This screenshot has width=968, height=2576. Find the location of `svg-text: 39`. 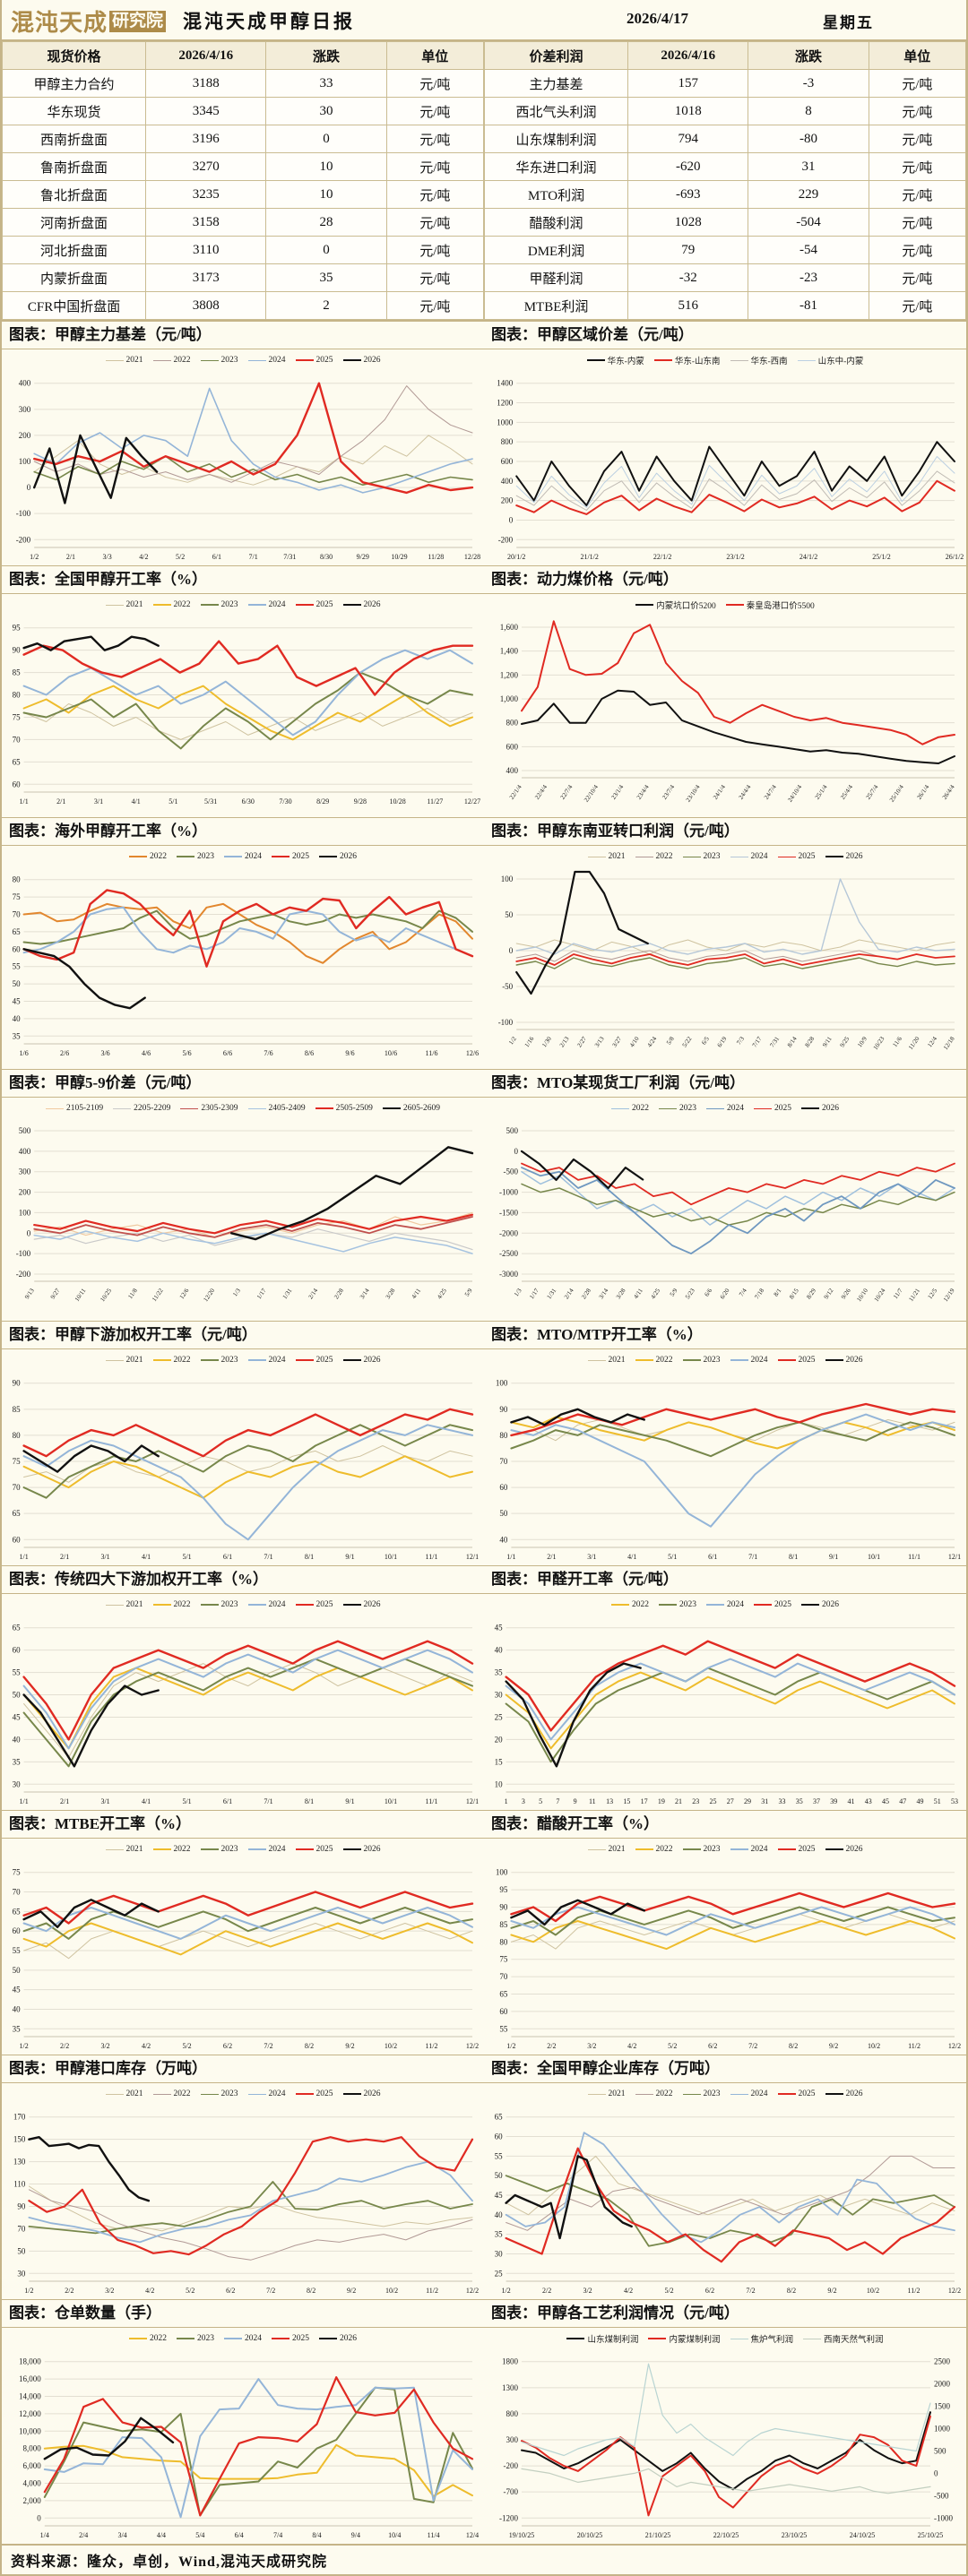

svg-text: 39 is located at coordinates (833, 1801).